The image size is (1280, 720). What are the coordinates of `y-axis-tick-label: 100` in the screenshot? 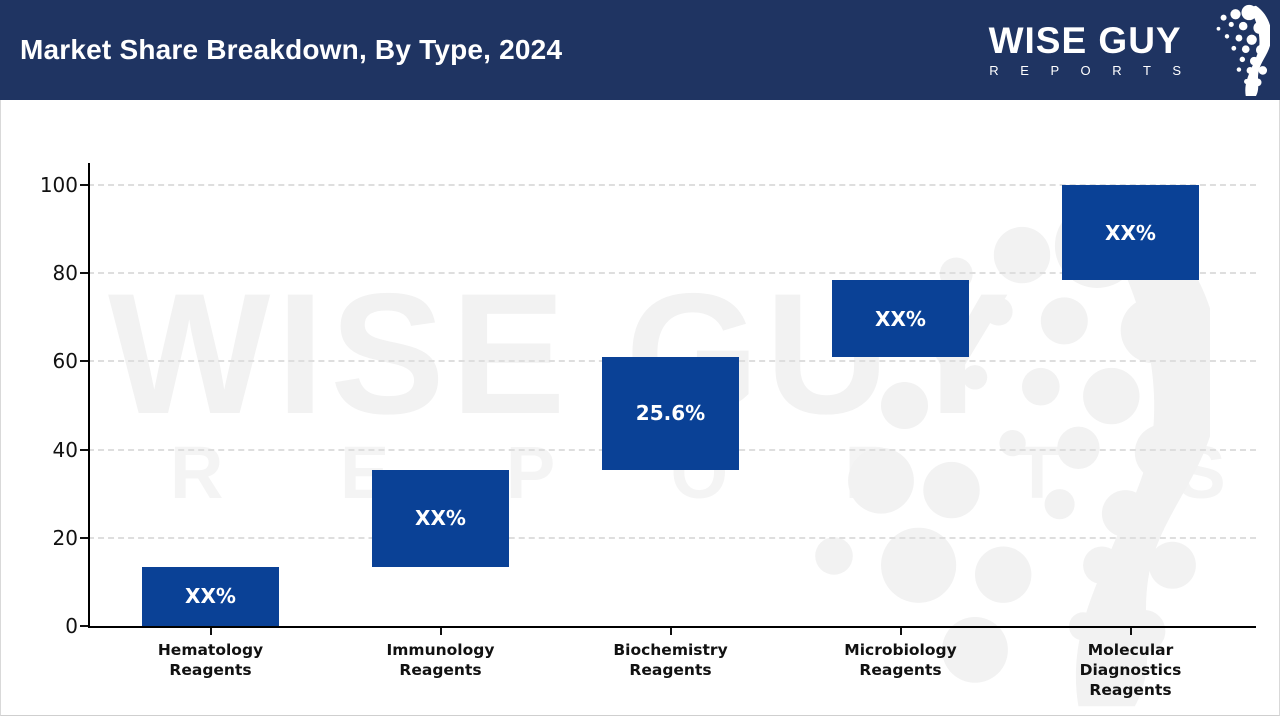 It's located at (58, 185).